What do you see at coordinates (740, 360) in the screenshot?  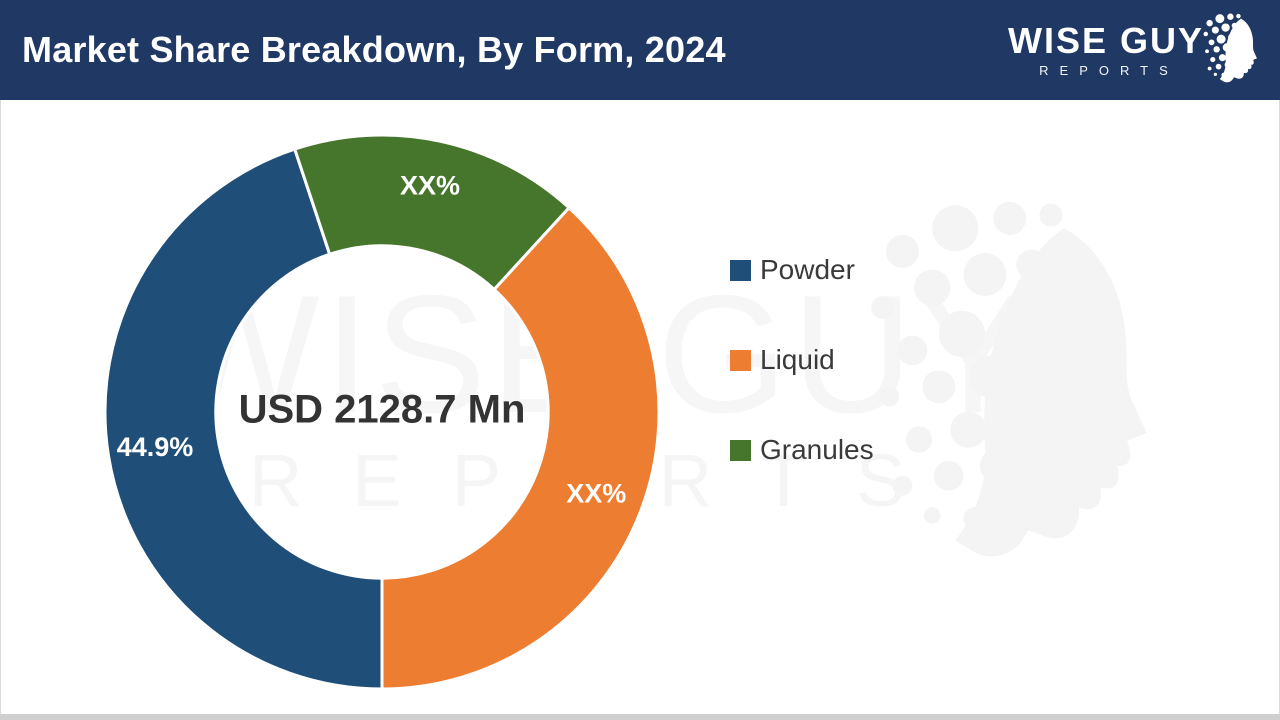 I see `legend-swatch-liquid` at bounding box center [740, 360].